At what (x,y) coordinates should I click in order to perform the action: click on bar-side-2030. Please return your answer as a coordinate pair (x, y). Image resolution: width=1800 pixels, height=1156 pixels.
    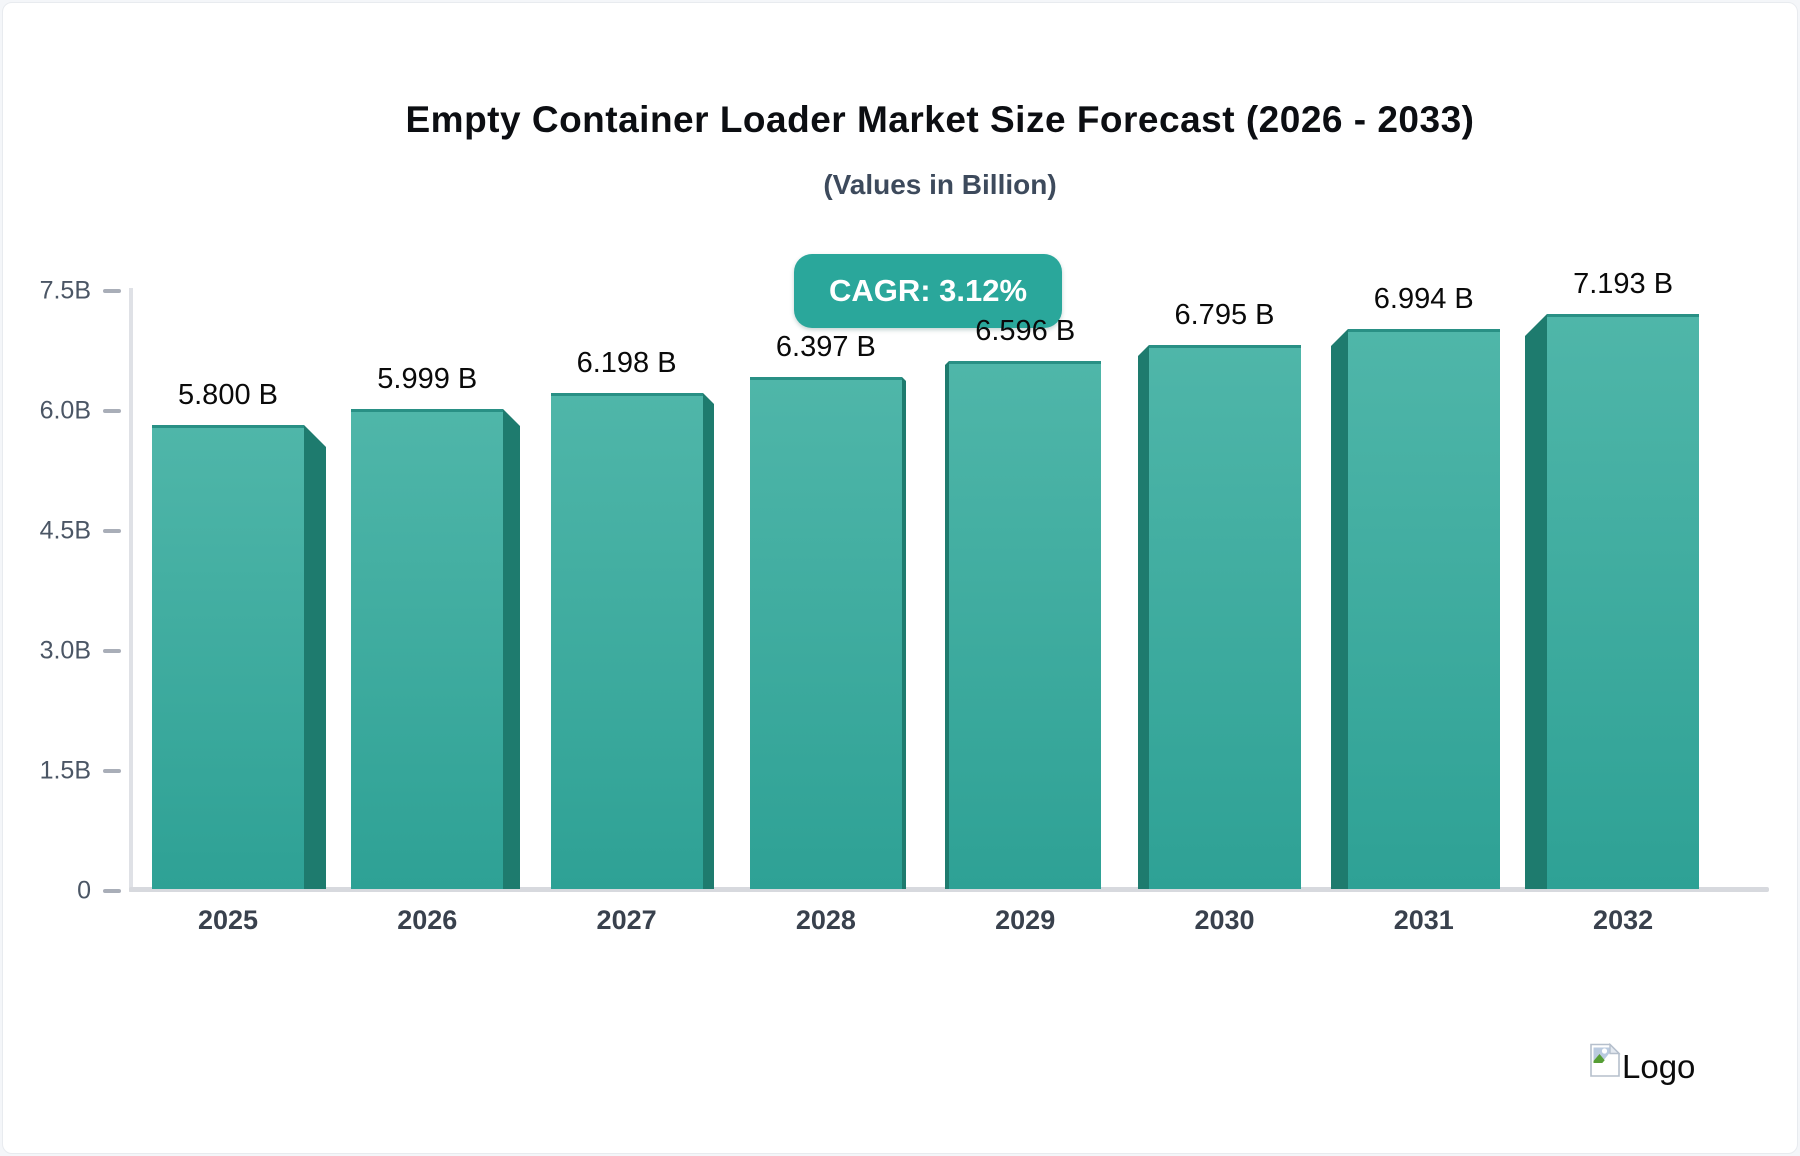
    Looking at the image, I should click on (1143, 617).